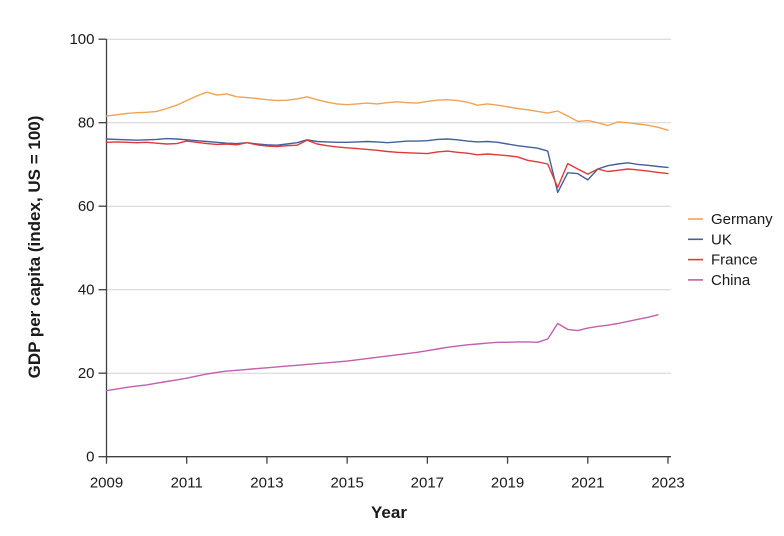 This screenshot has width=784, height=536. What do you see at coordinates (427, 483) in the screenshot?
I see `x-tick-label: 2017` at bounding box center [427, 483].